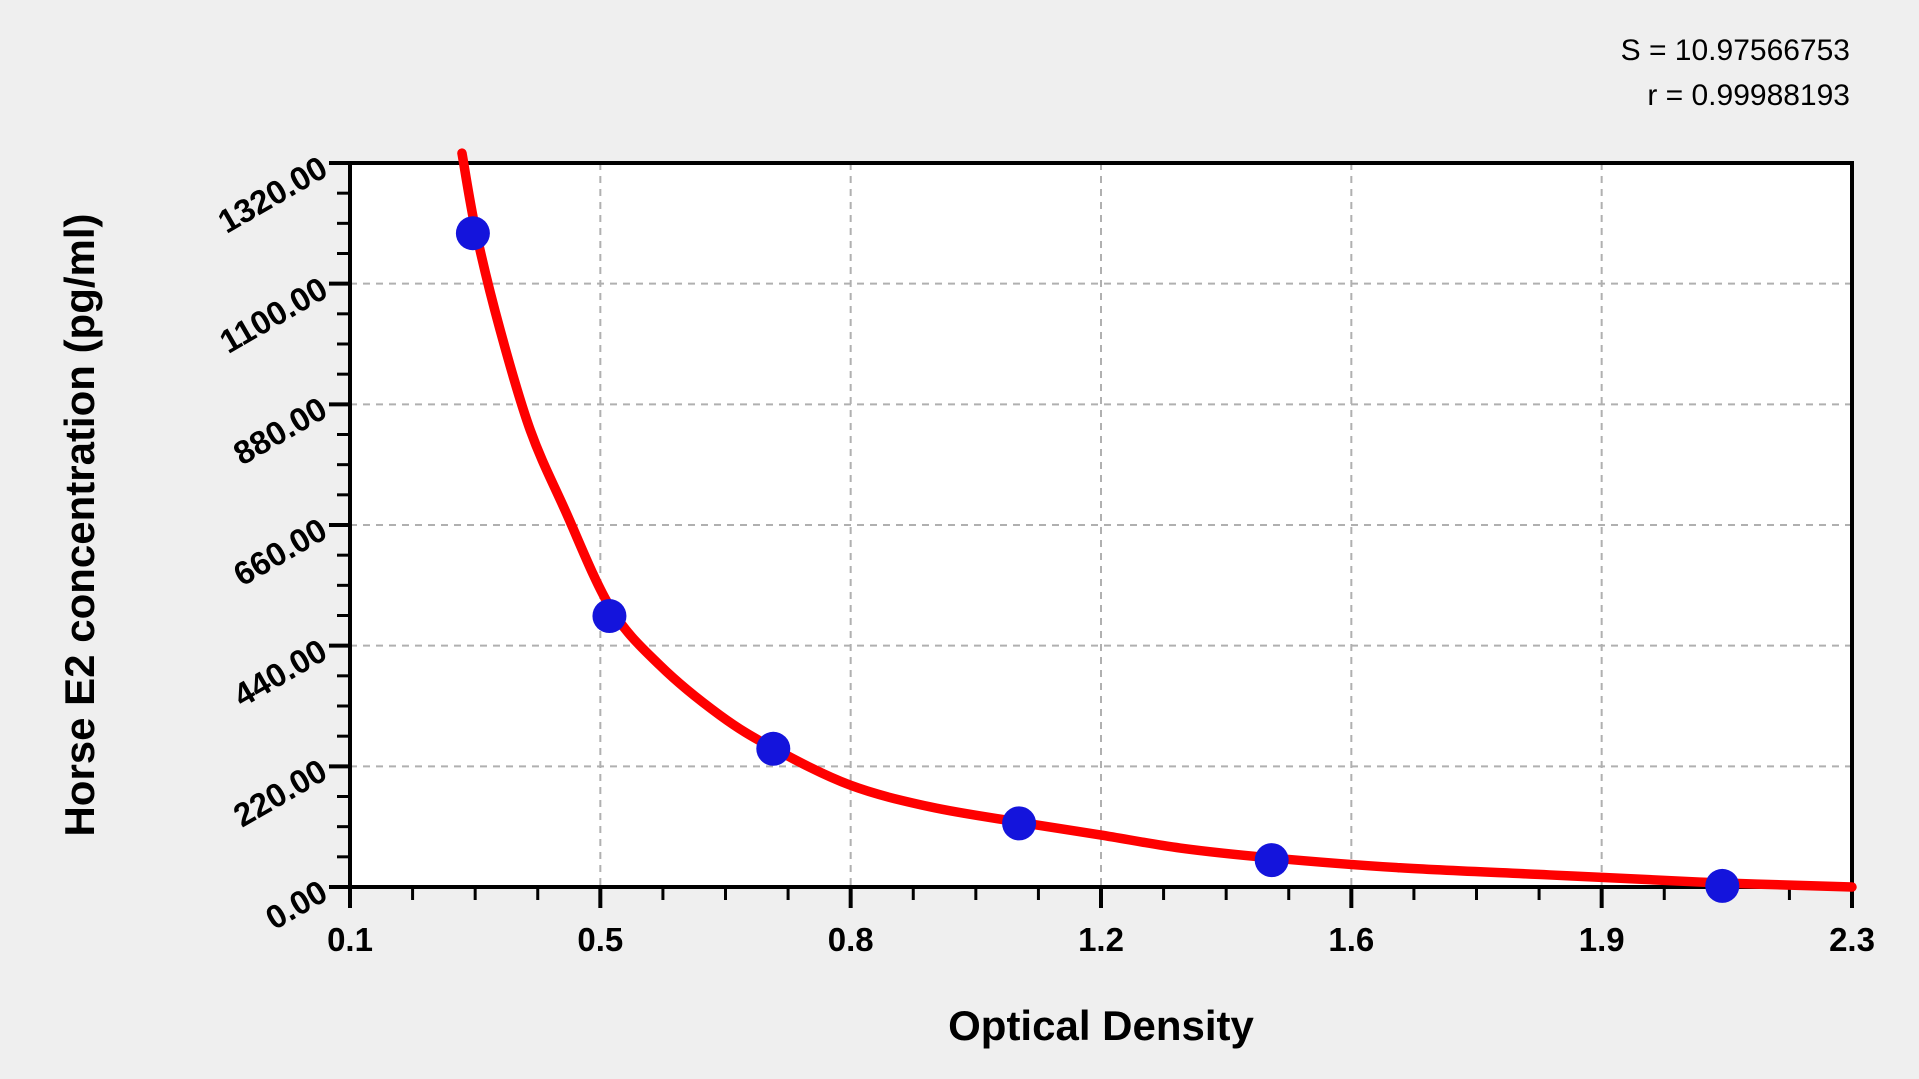 The width and height of the screenshot is (1919, 1079). What do you see at coordinates (1748, 95) in the screenshot?
I see `r-value: r = 0.99988193` at bounding box center [1748, 95].